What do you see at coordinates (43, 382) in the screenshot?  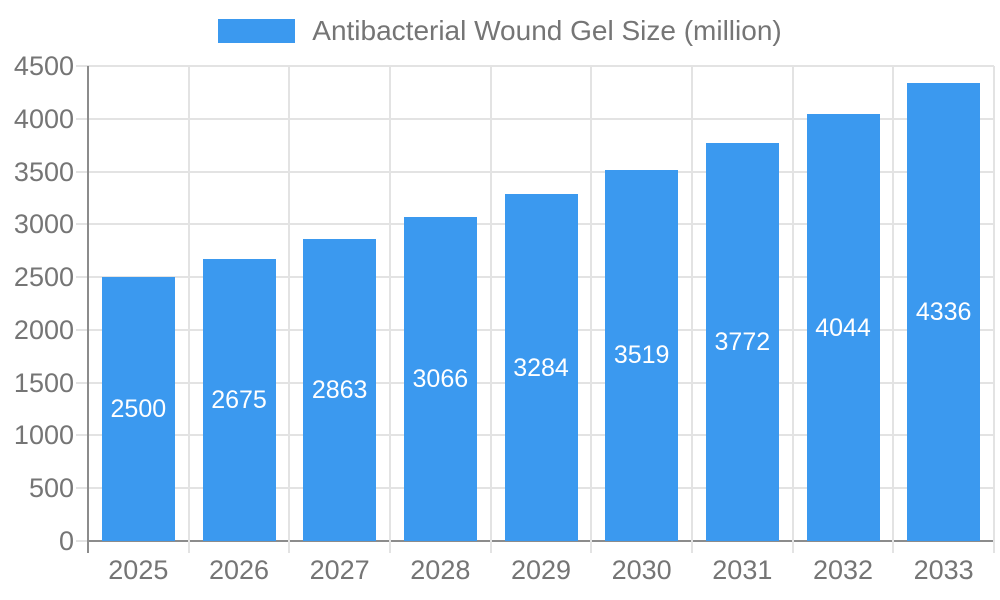 I see `y-axis-label: 1500` at bounding box center [43, 382].